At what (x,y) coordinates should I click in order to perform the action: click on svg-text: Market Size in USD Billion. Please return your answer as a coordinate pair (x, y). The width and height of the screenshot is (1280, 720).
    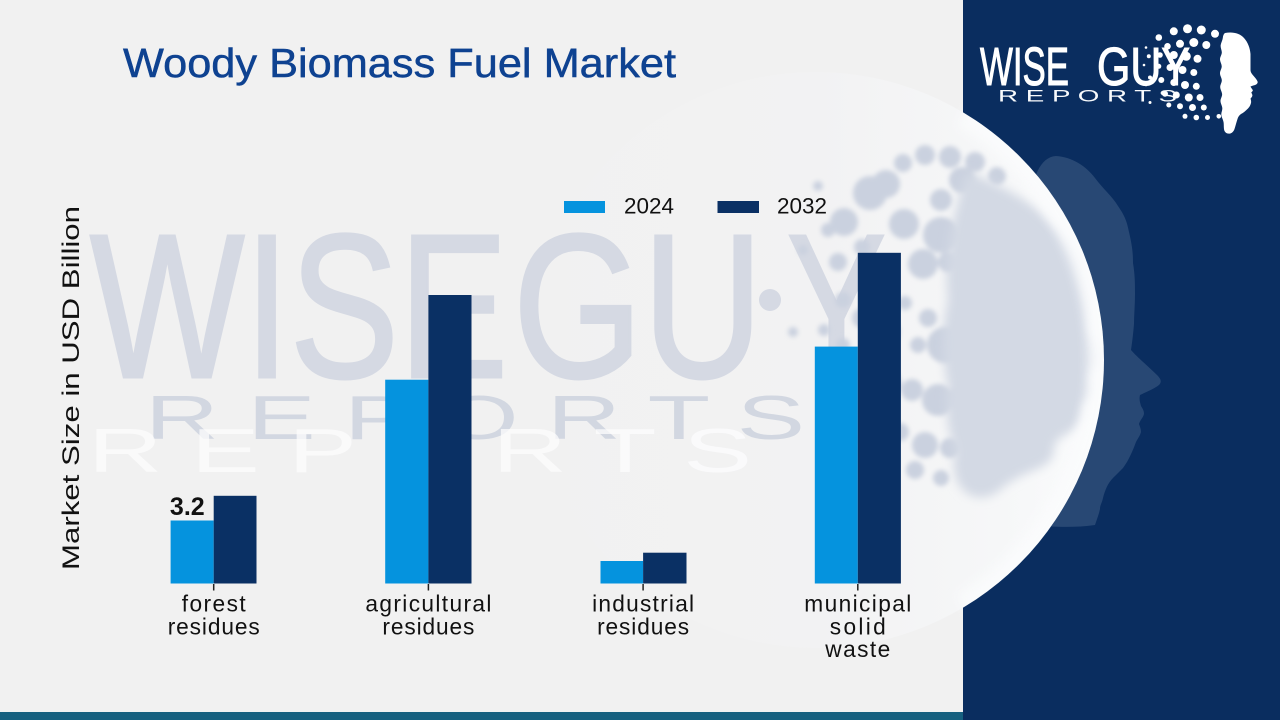
    Looking at the image, I should click on (71, 388).